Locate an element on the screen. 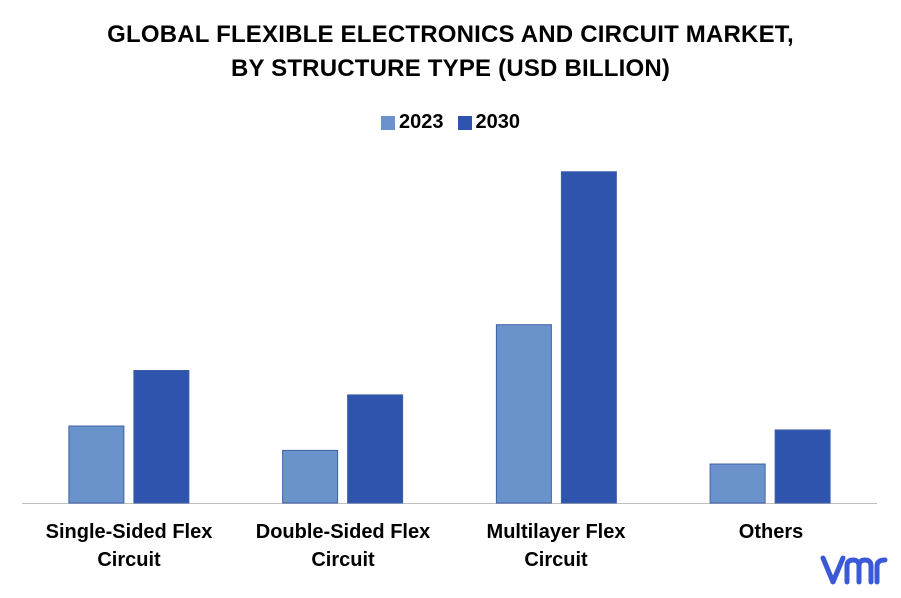 The image size is (901, 598). legend-label-2030: 2030 is located at coordinates (498, 122).